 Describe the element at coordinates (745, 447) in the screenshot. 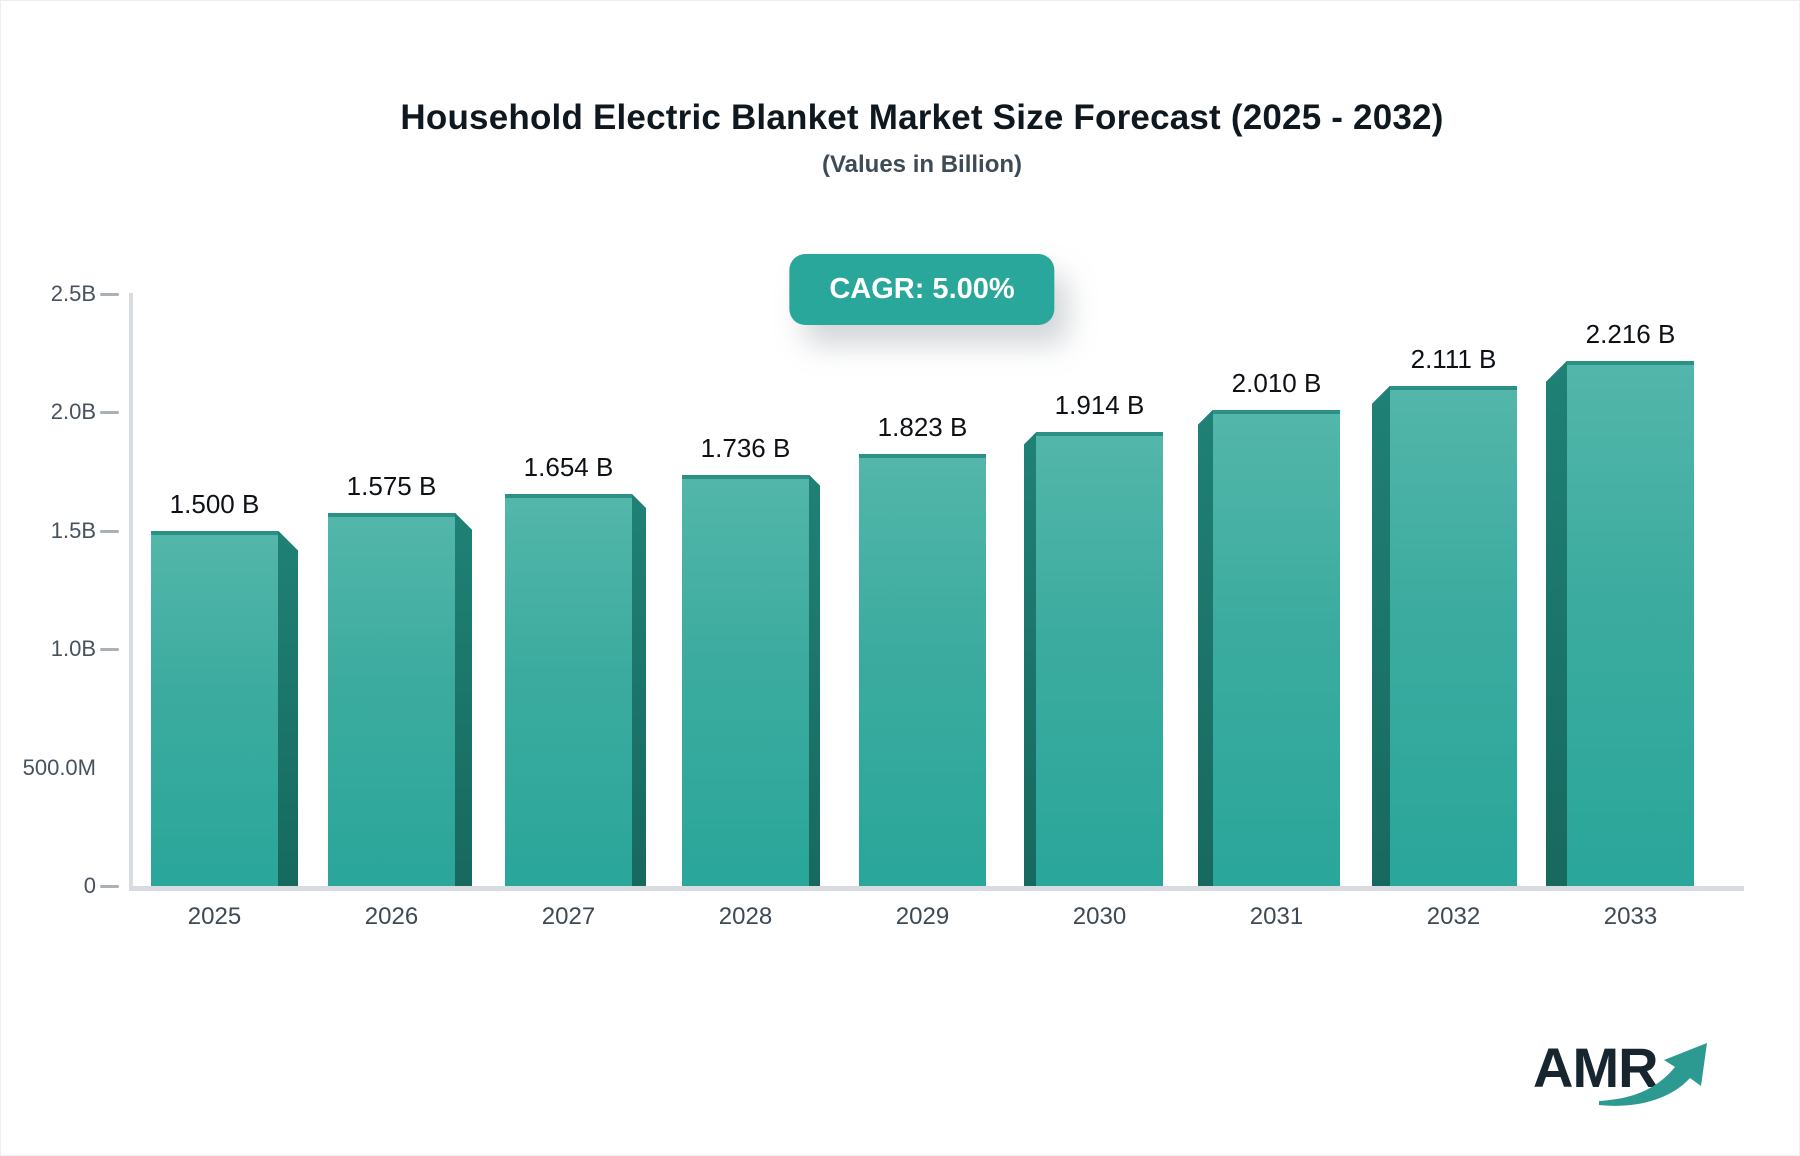

I see `bar-value-label-2028: 1.736 B` at that location.